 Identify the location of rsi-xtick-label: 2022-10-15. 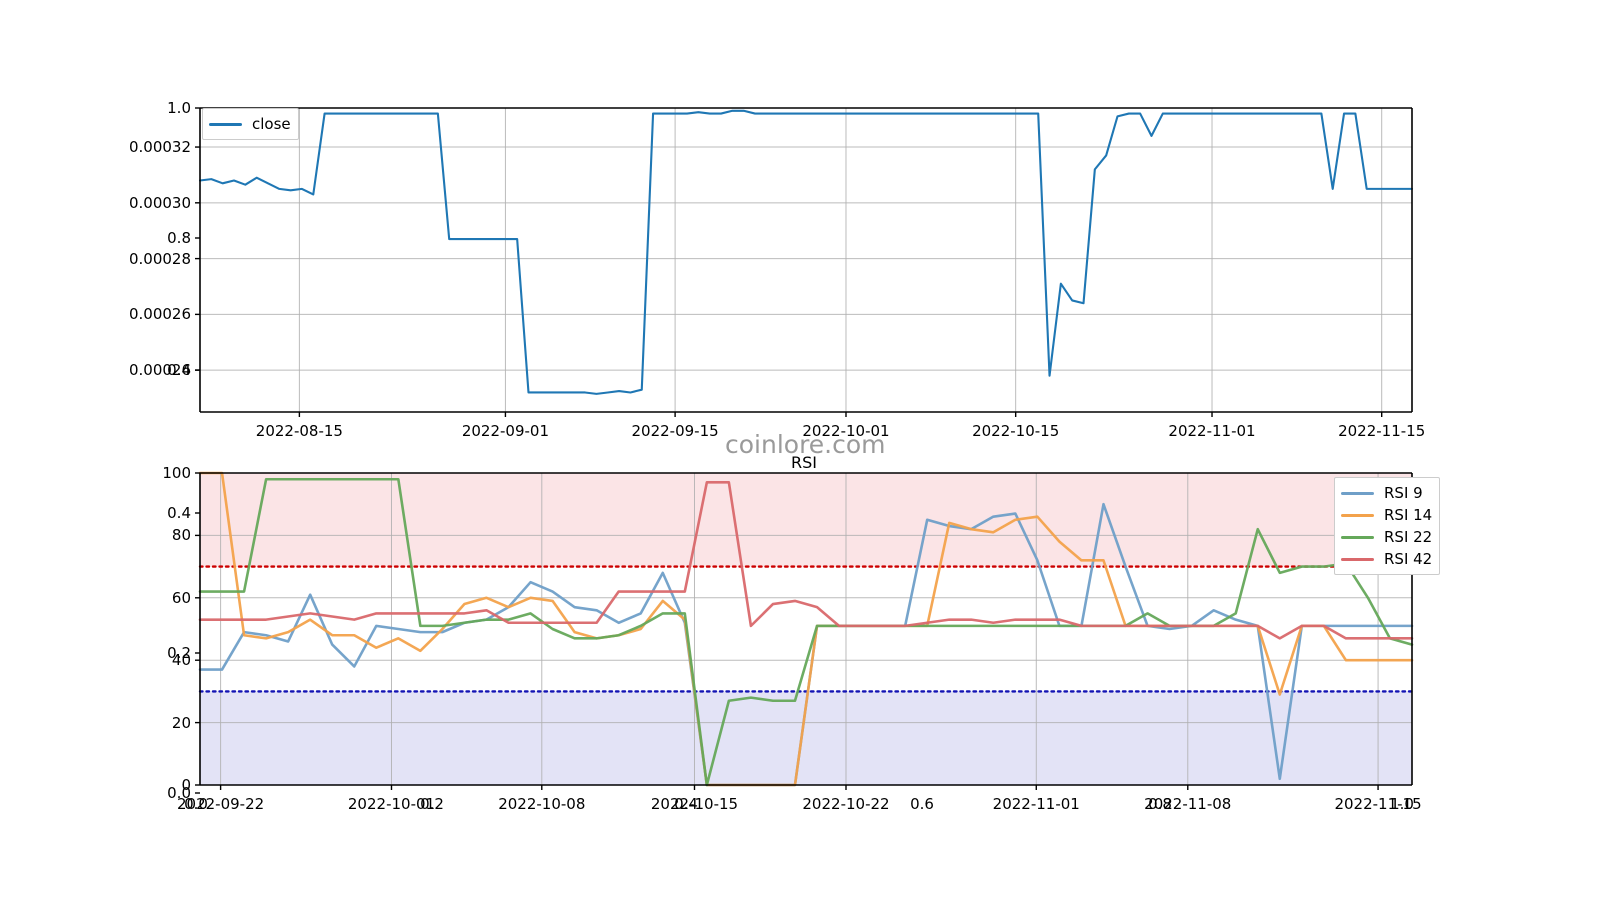
(694, 804).